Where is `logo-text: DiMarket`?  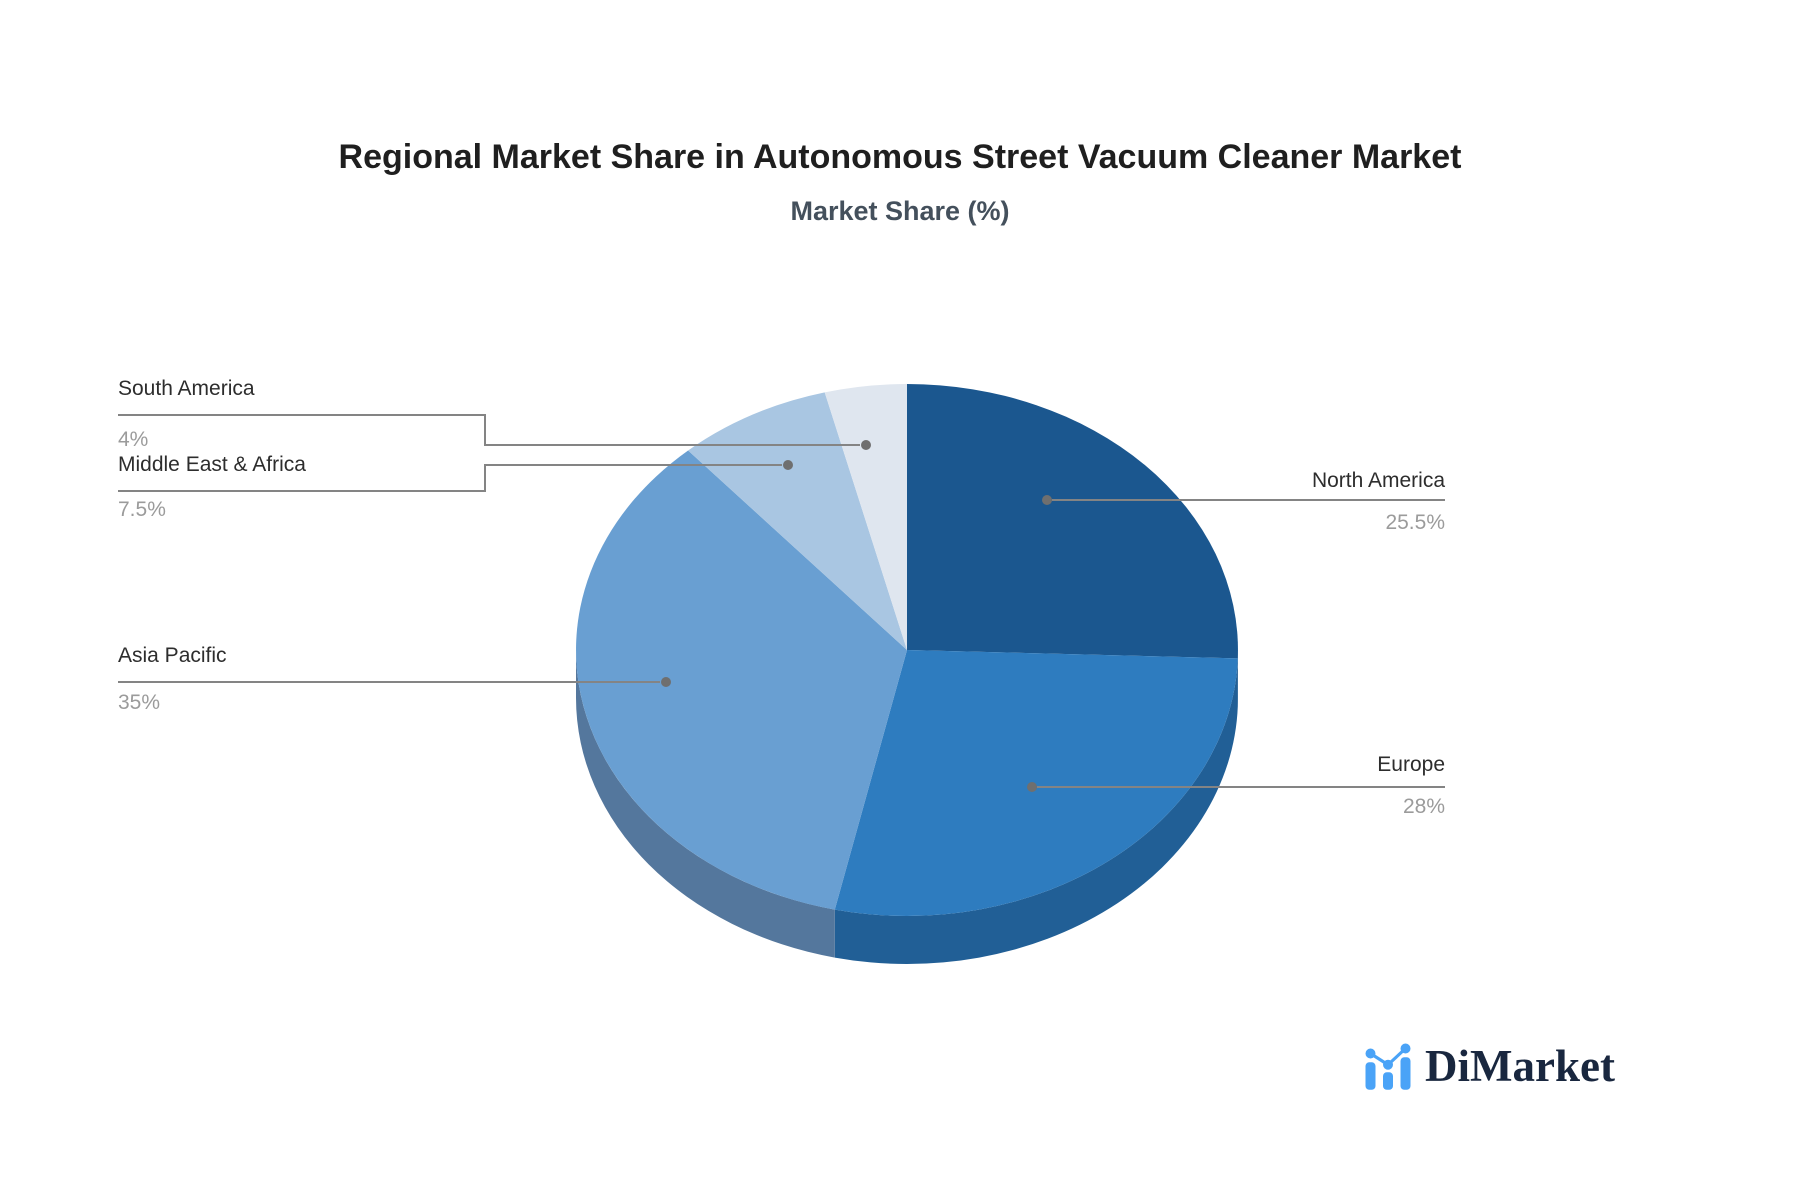 logo-text: DiMarket is located at coordinates (1520, 1066).